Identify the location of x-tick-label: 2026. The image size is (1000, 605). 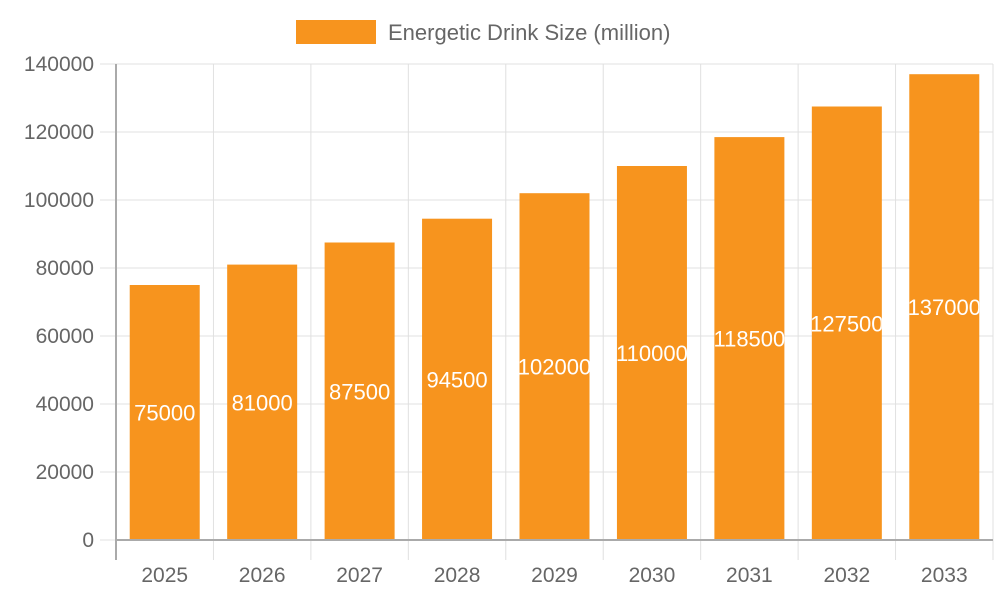
(262, 575).